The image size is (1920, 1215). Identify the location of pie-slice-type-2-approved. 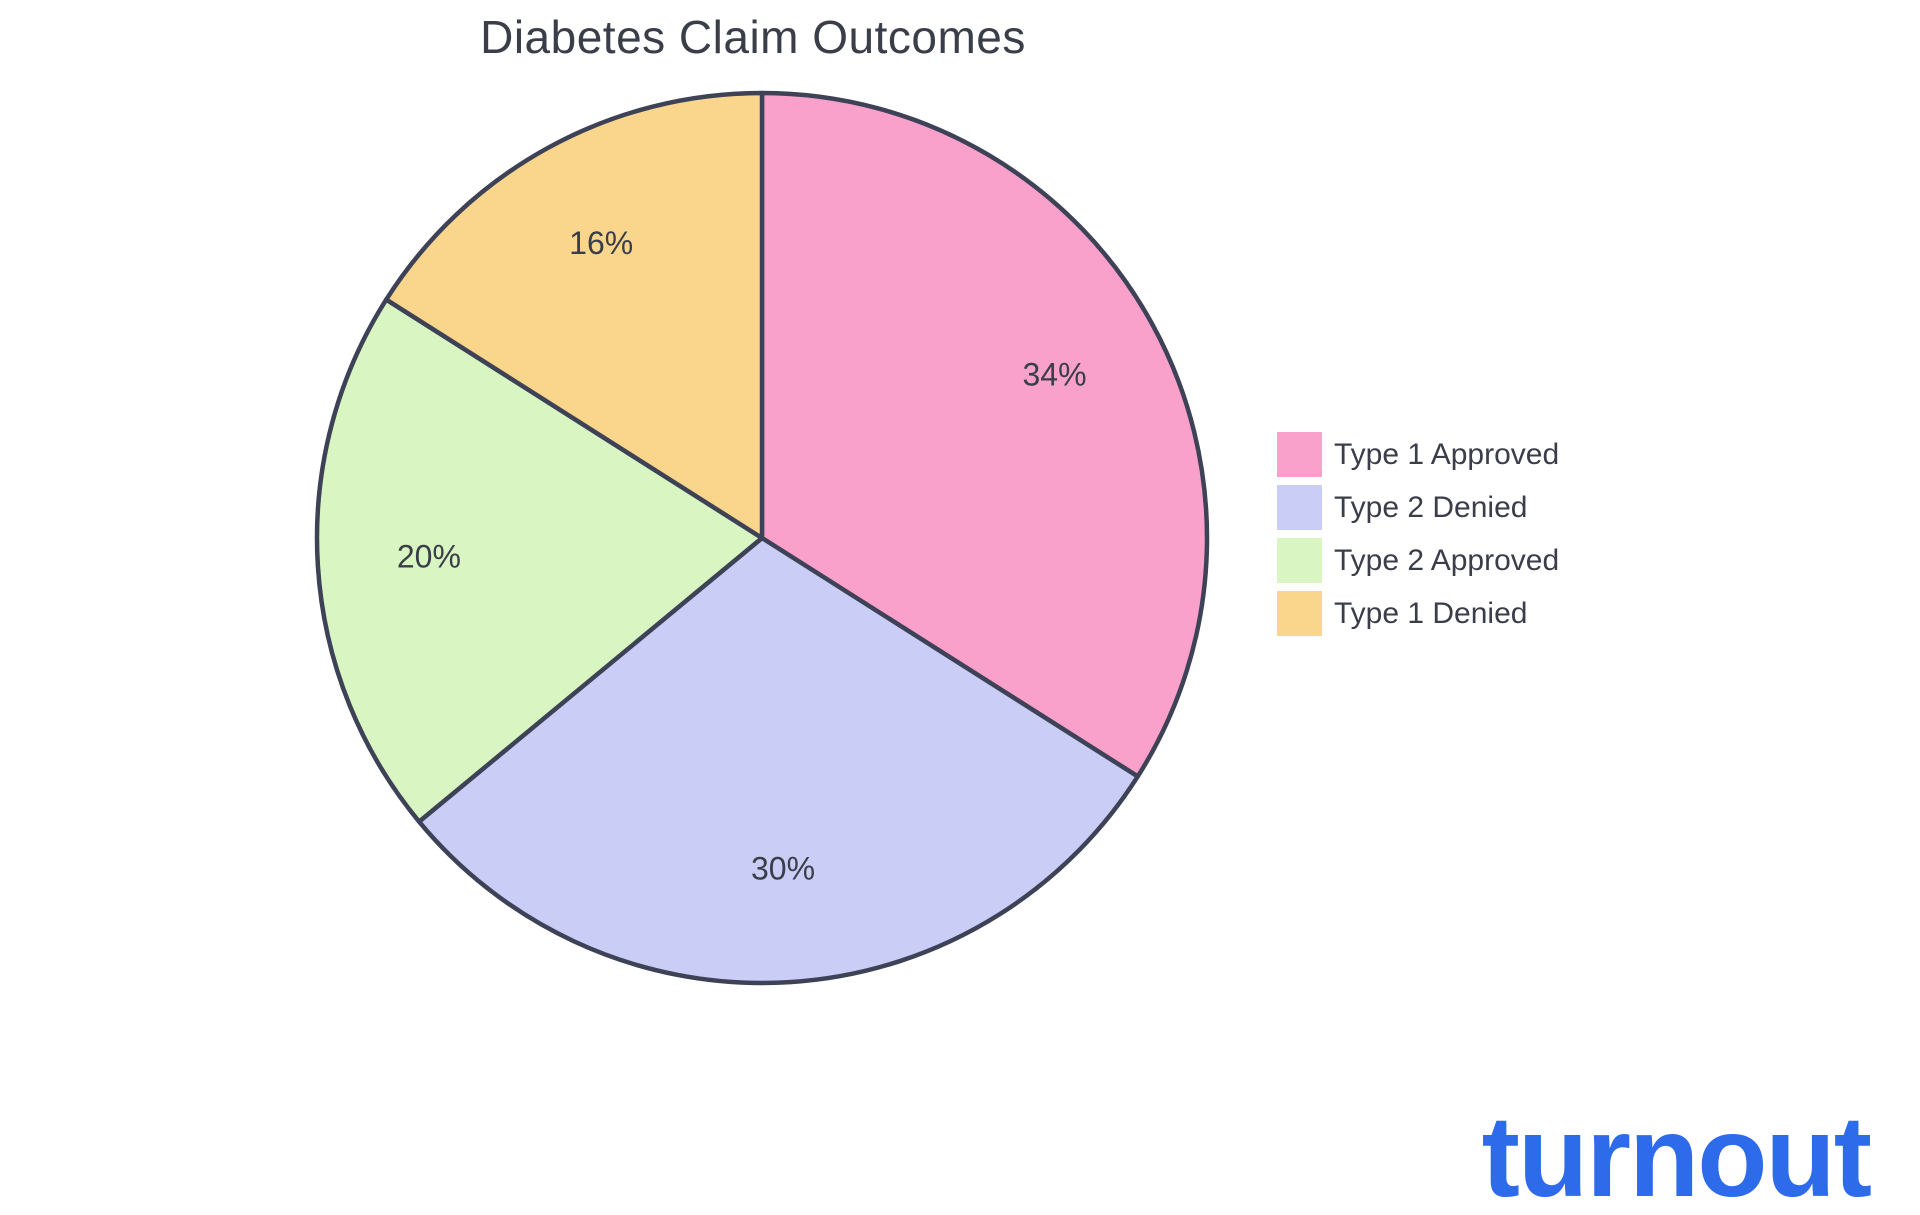
(539, 560).